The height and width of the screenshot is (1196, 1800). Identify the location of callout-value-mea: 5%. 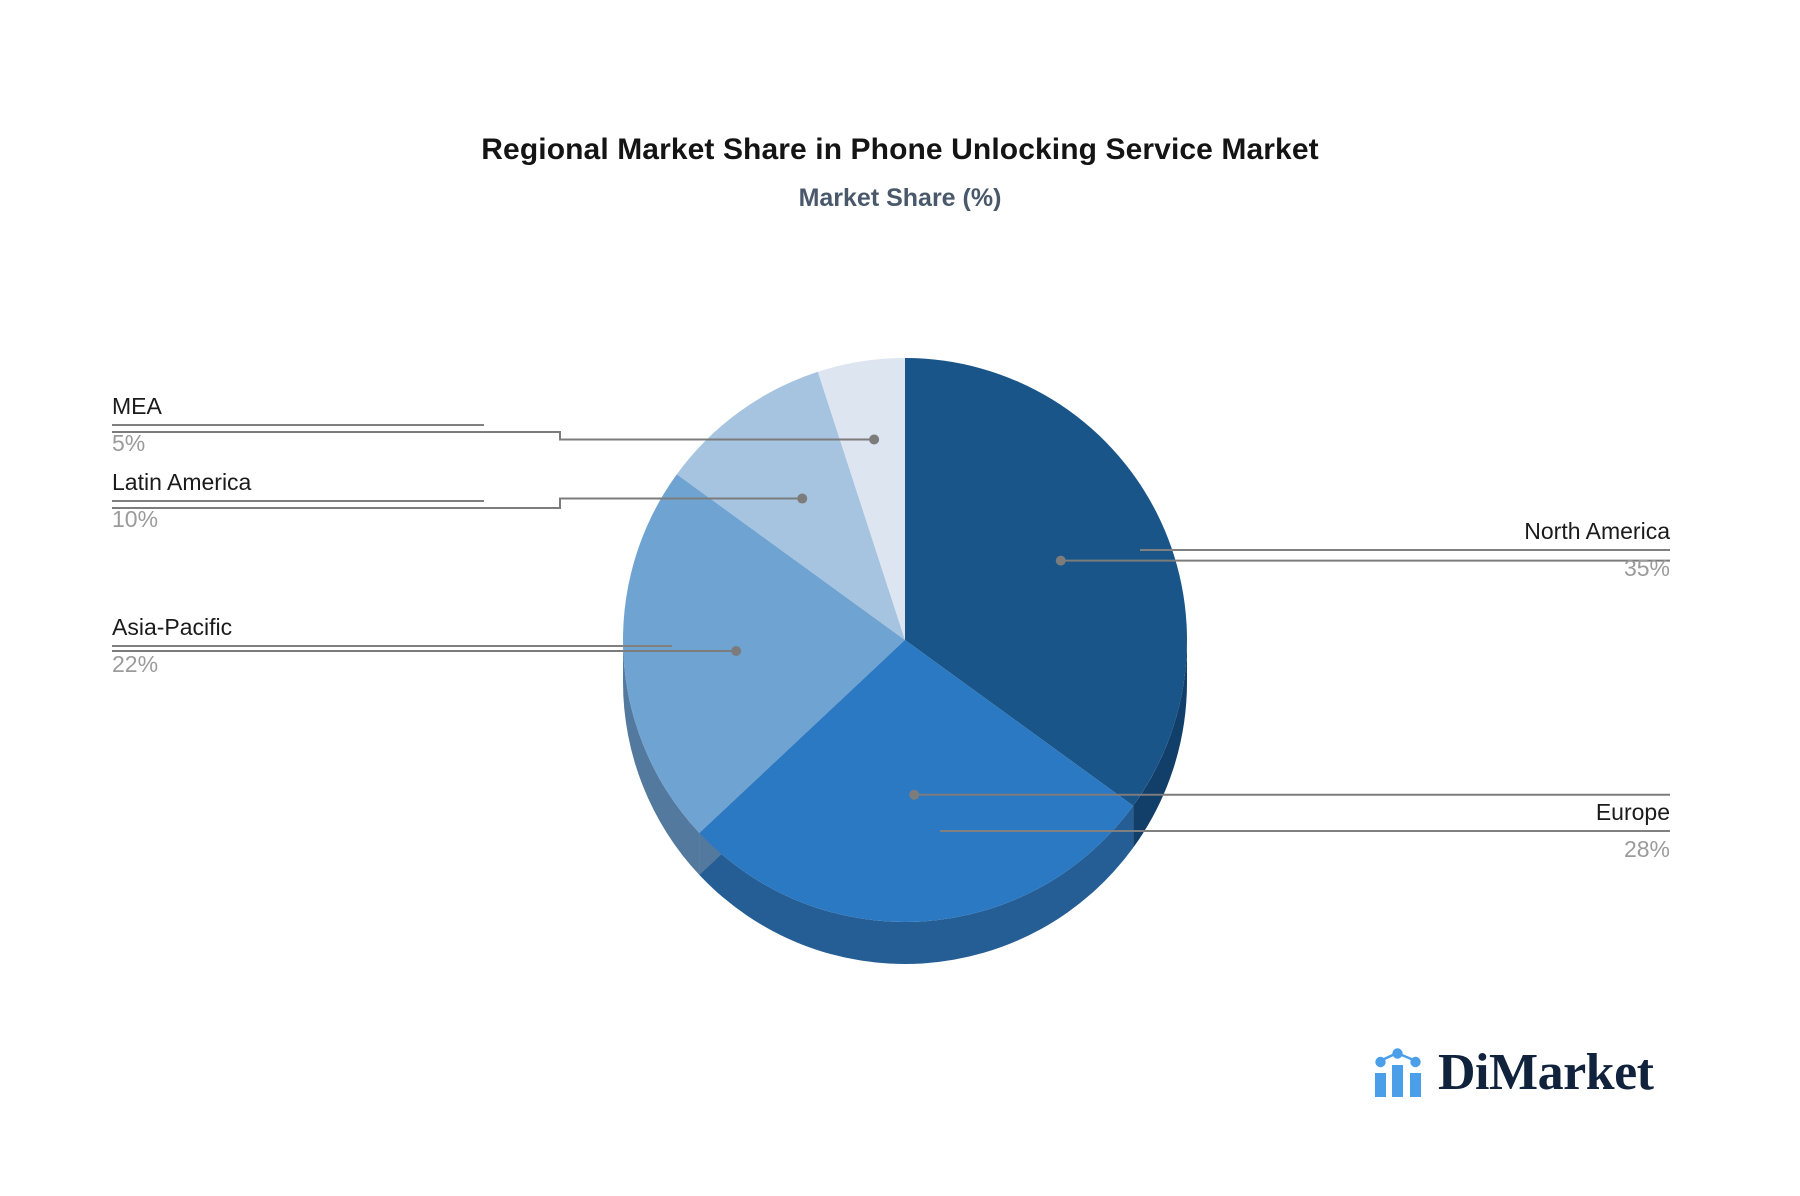
(129, 443).